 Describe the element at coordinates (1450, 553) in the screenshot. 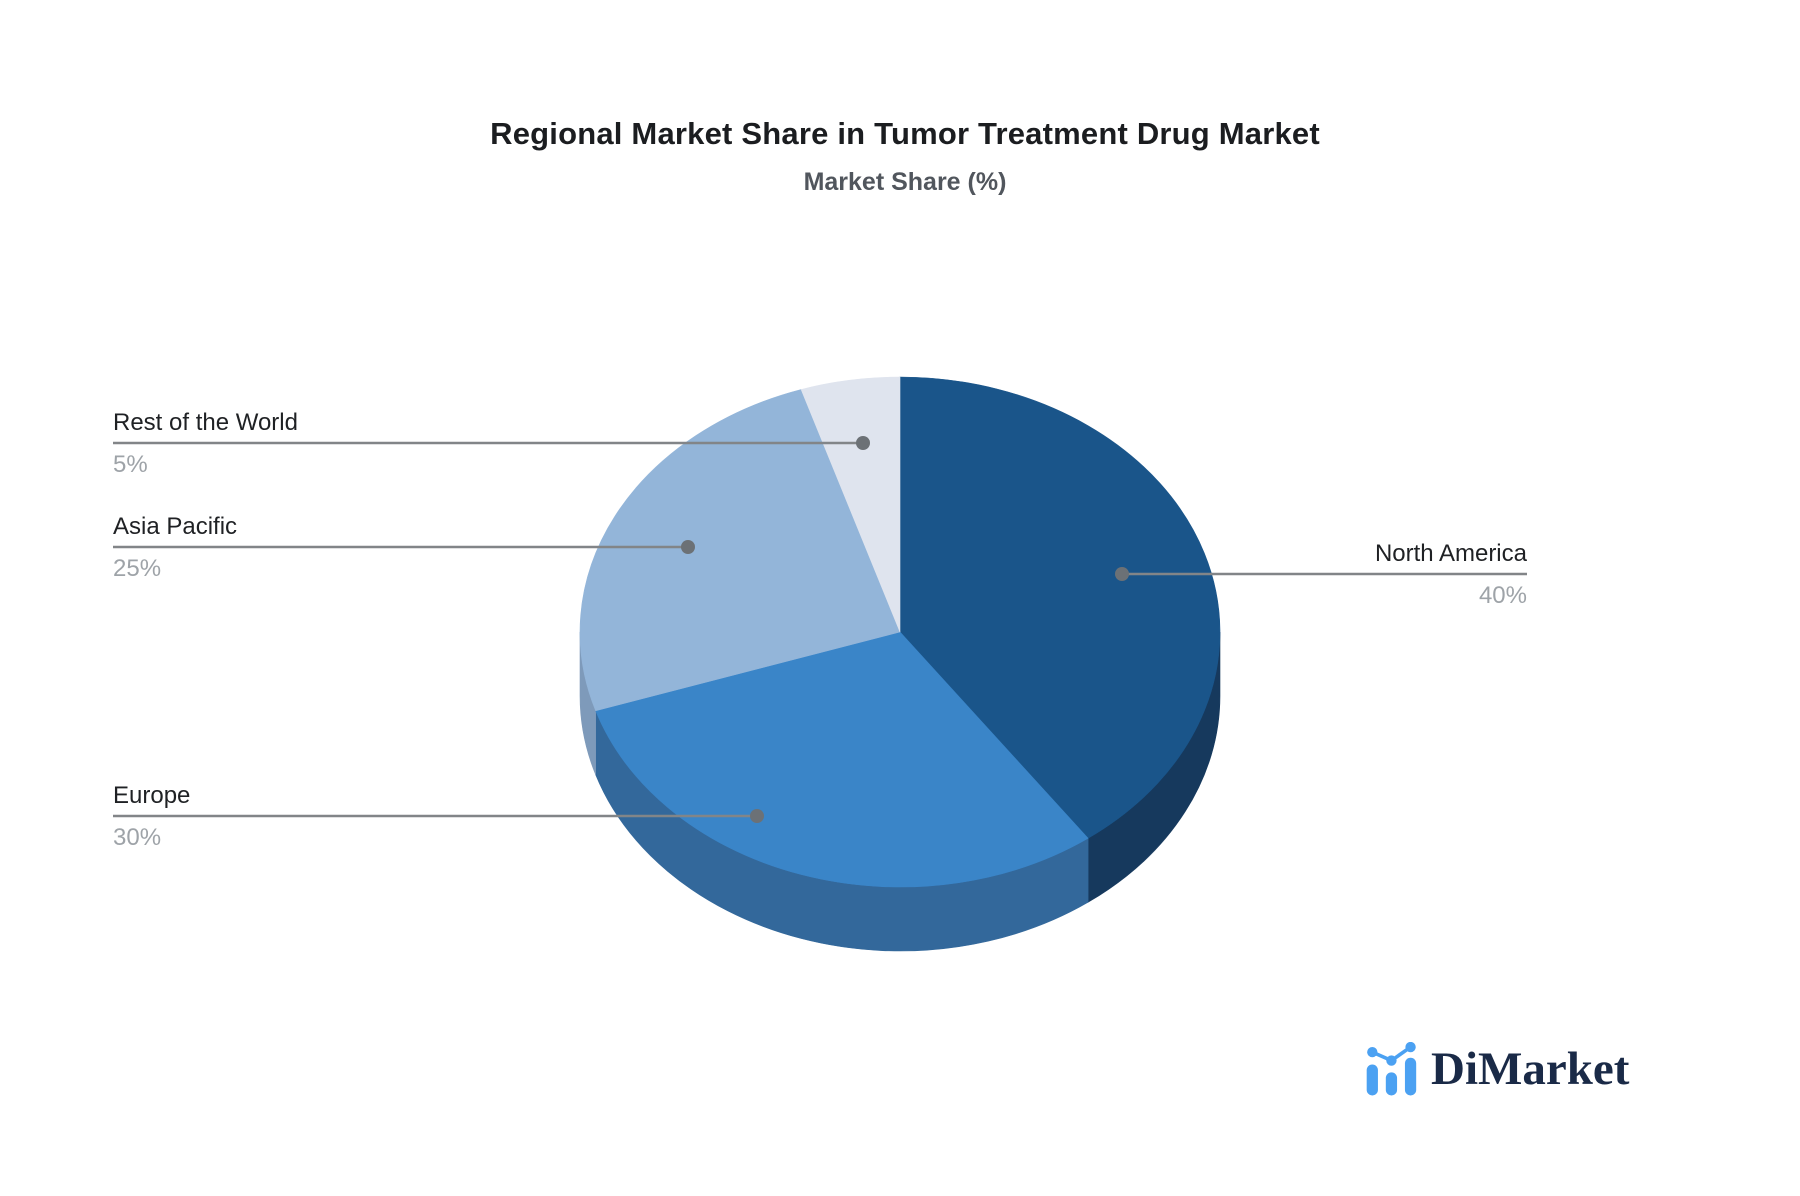

I see `slice-label-north-america: North America` at that location.